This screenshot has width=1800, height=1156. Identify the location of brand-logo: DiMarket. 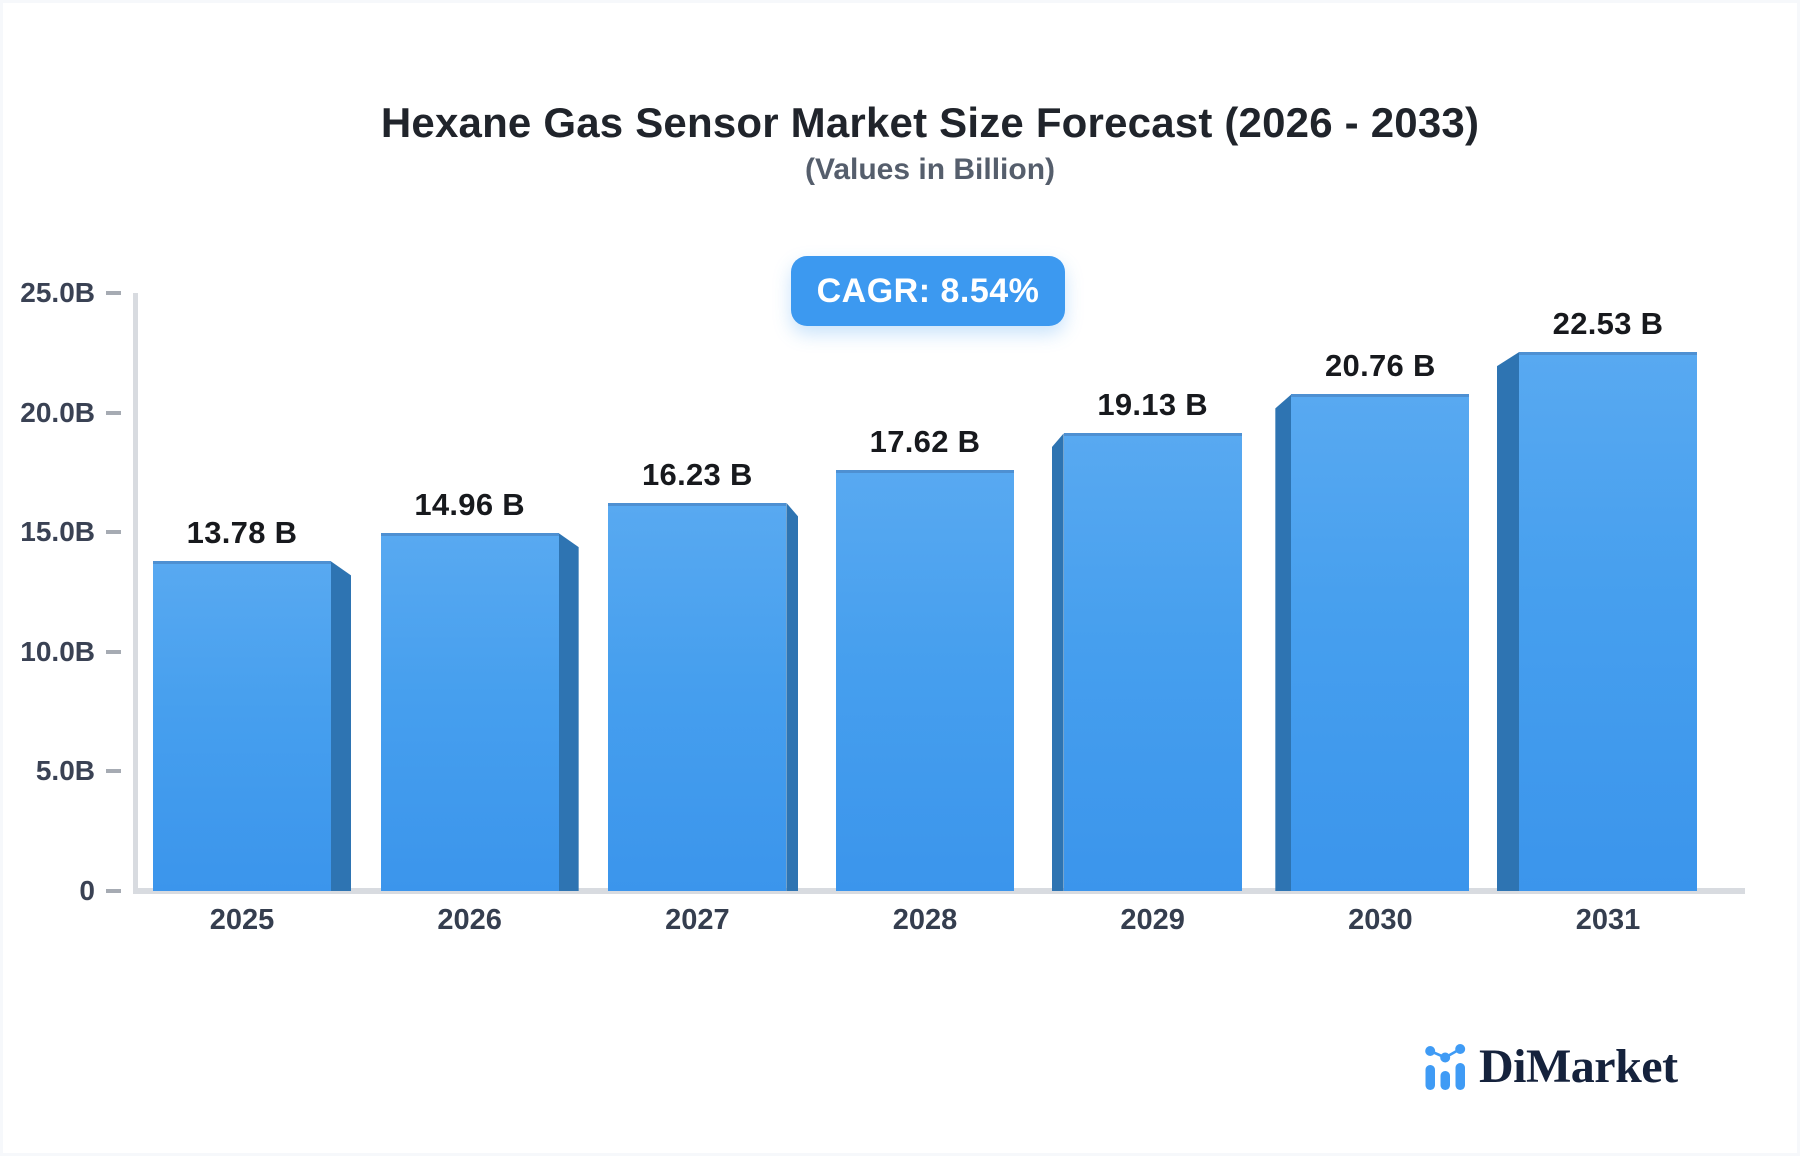
(1551, 1067).